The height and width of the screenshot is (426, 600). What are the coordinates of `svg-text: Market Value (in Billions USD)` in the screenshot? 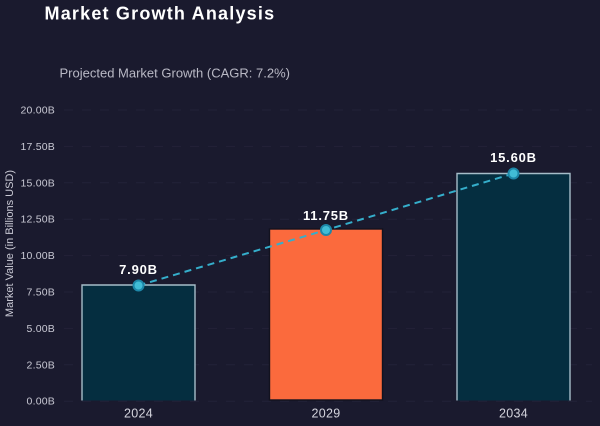 It's located at (10, 243).